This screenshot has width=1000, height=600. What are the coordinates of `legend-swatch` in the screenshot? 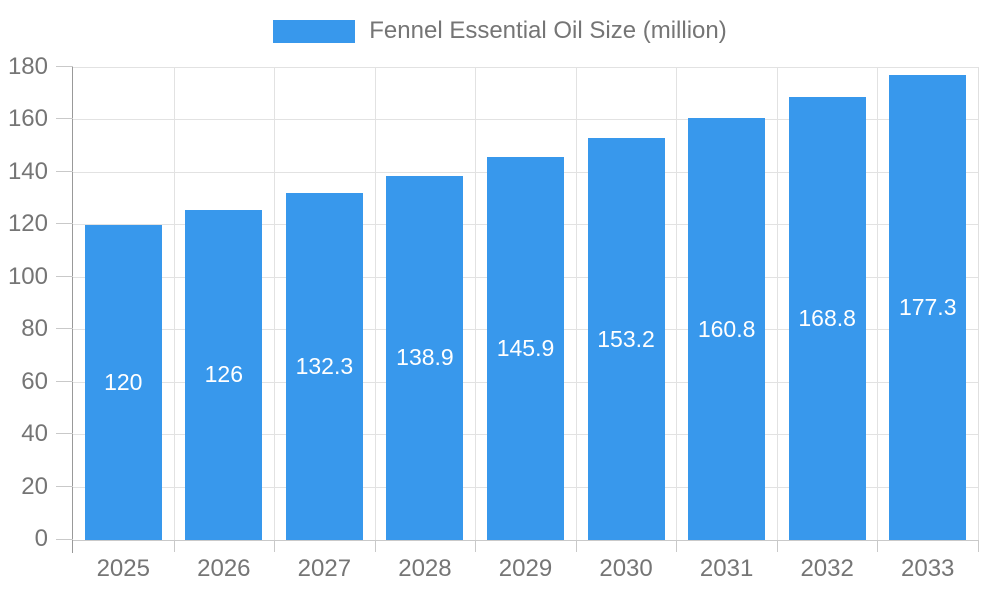 It's located at (314, 31).